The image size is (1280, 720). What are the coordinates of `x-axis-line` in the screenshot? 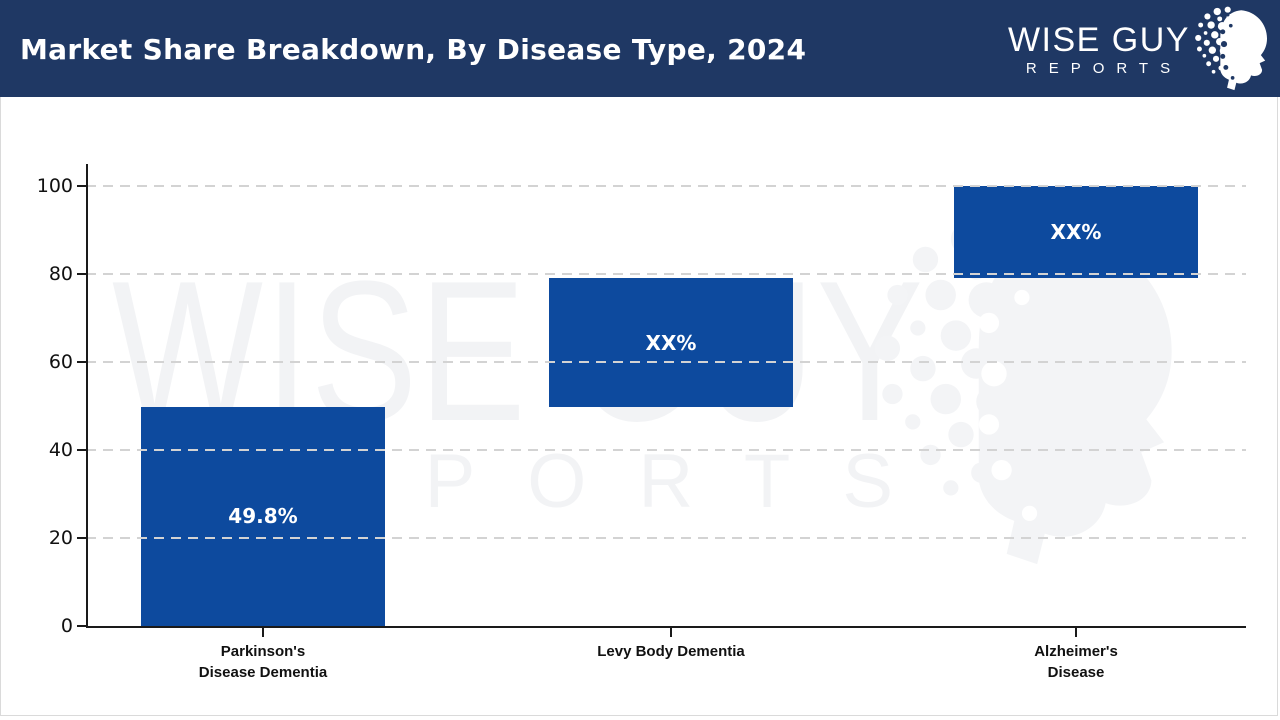 It's located at (666, 627).